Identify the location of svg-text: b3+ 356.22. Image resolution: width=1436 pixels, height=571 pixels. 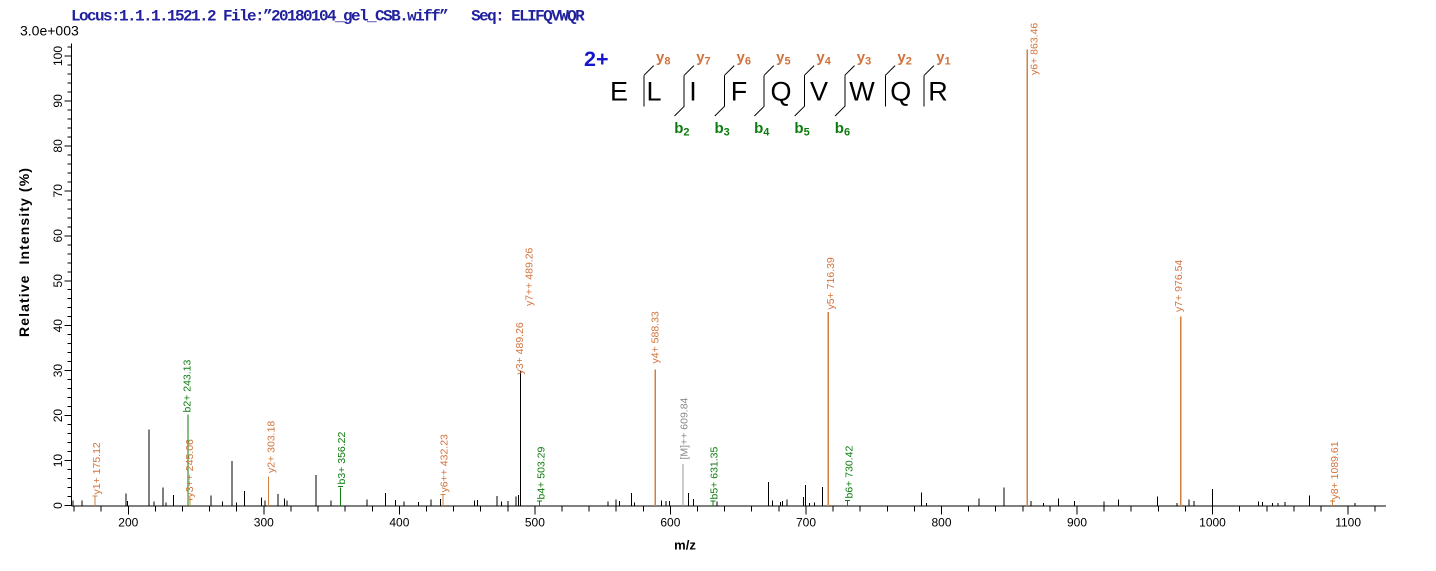
(342, 457).